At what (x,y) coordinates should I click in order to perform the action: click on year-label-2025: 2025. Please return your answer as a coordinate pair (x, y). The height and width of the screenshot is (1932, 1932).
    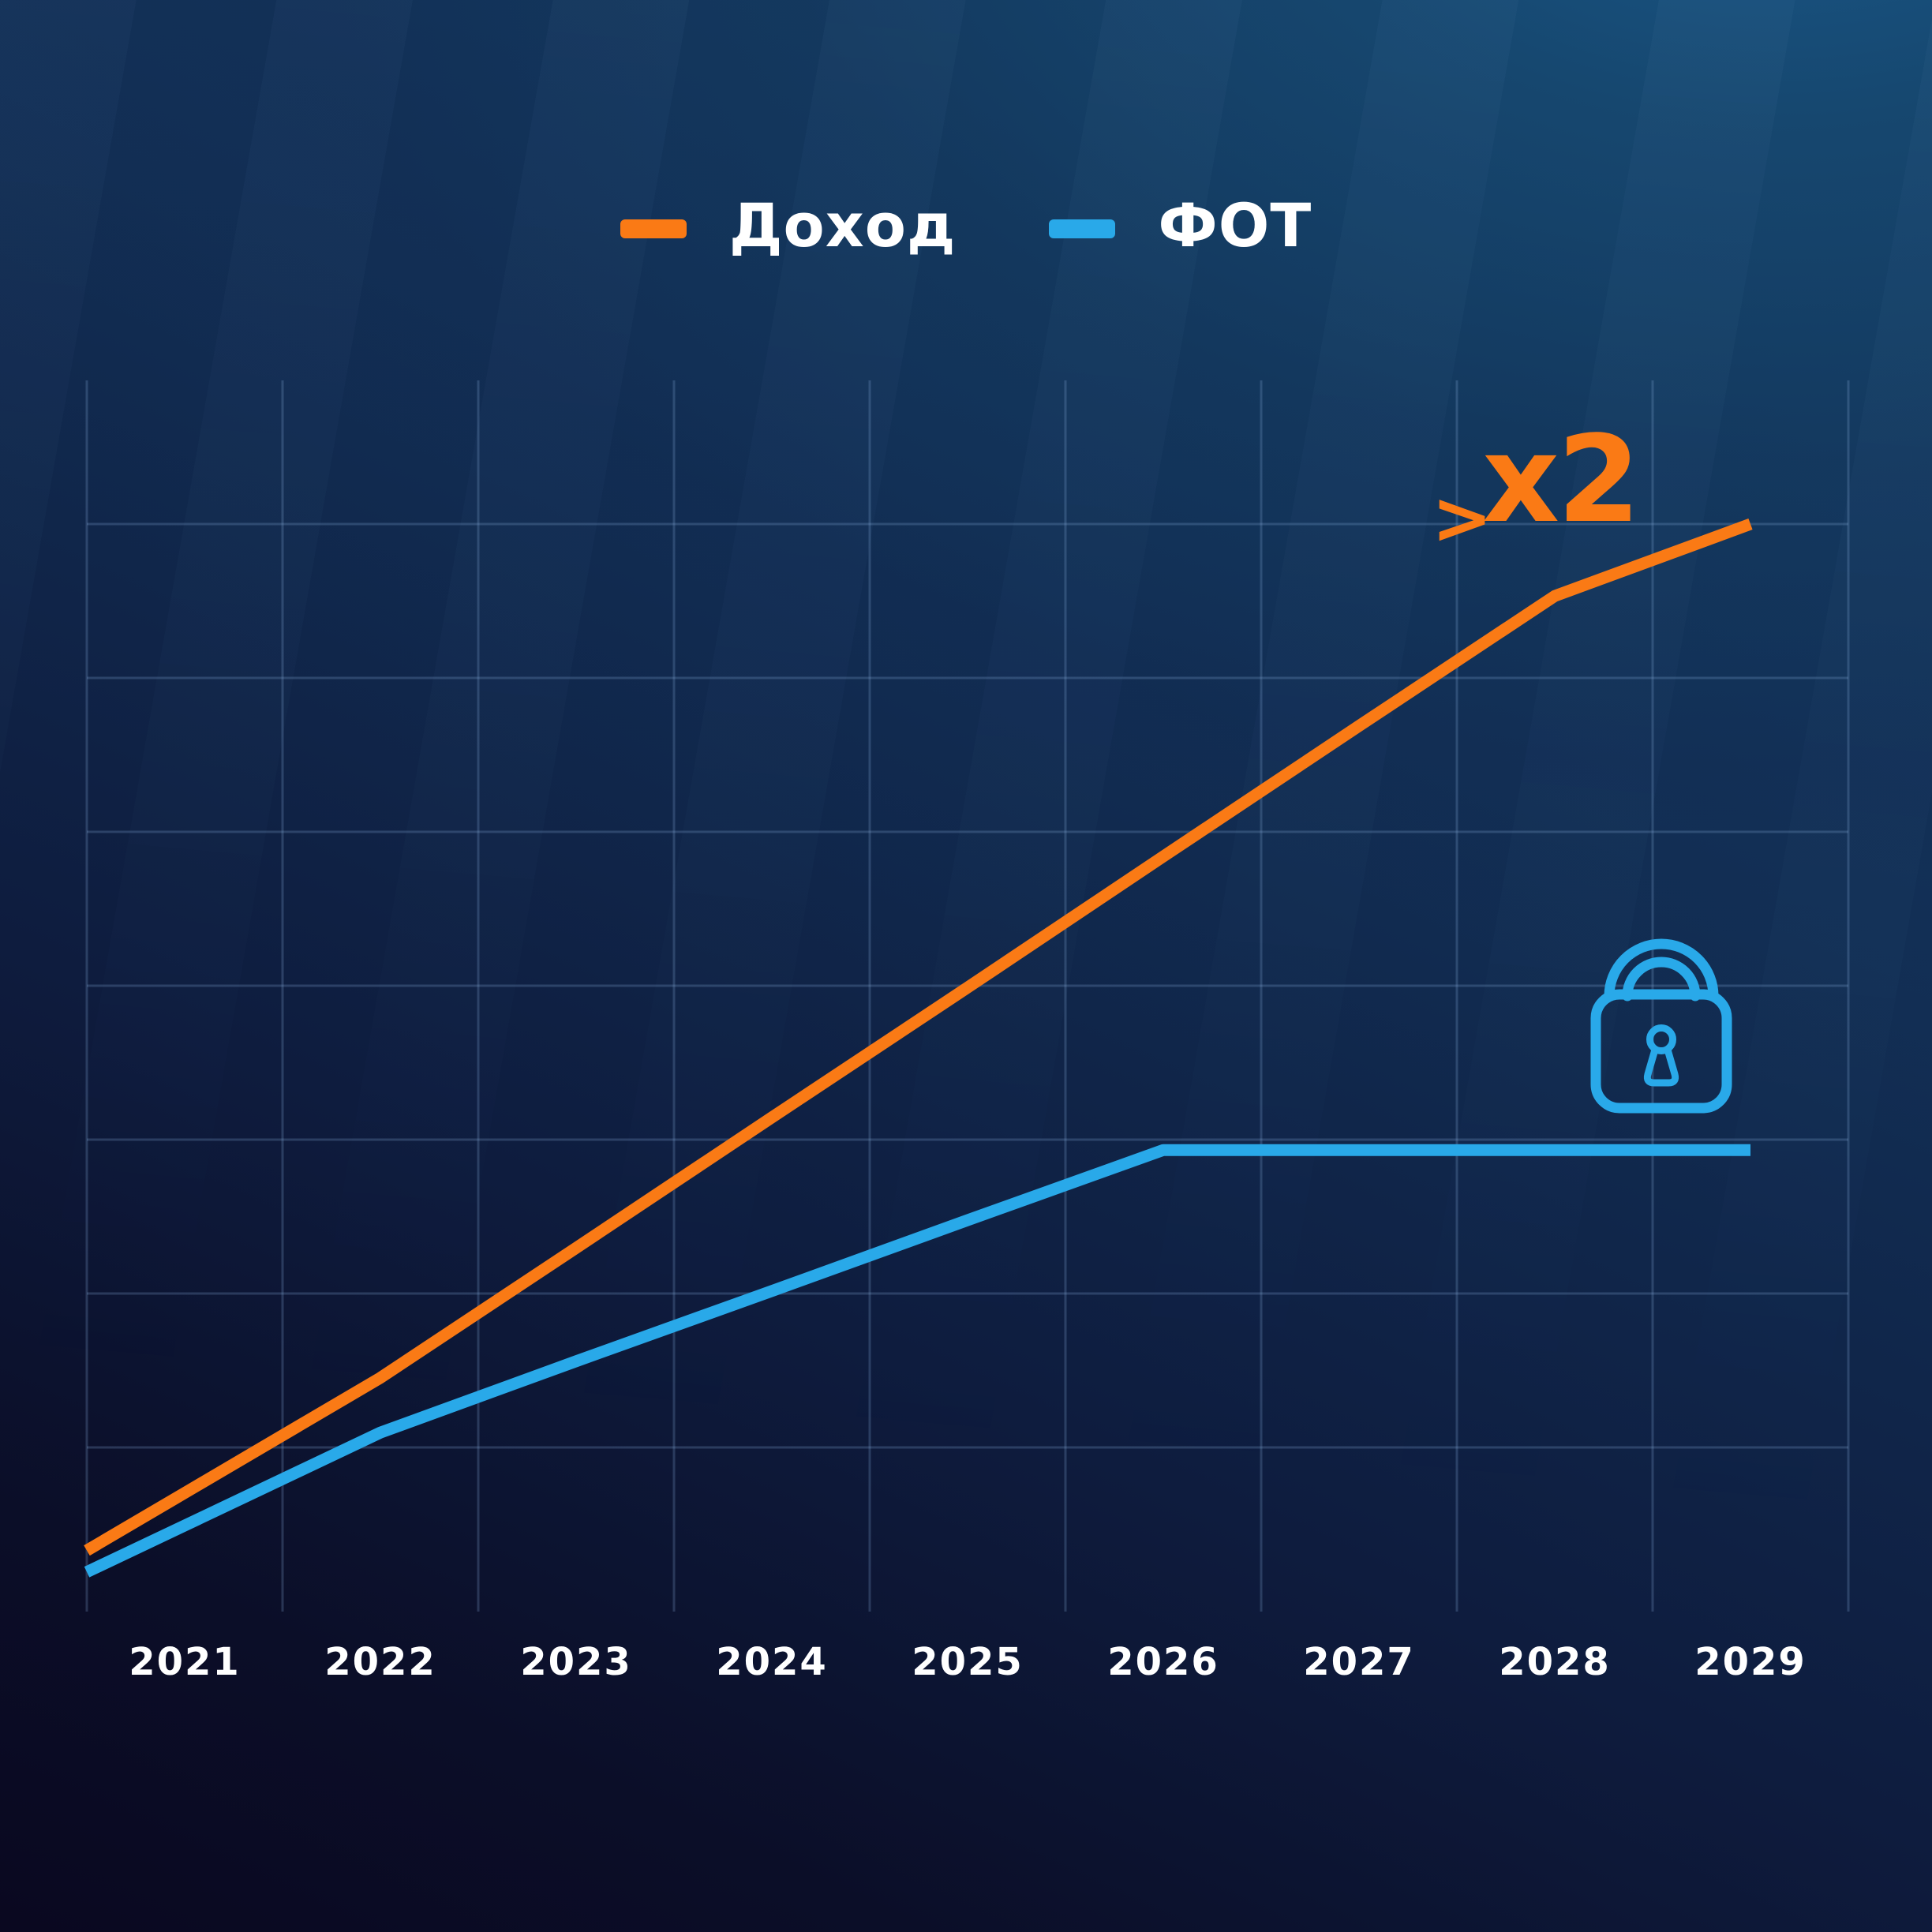
    Looking at the image, I should click on (968, 1662).